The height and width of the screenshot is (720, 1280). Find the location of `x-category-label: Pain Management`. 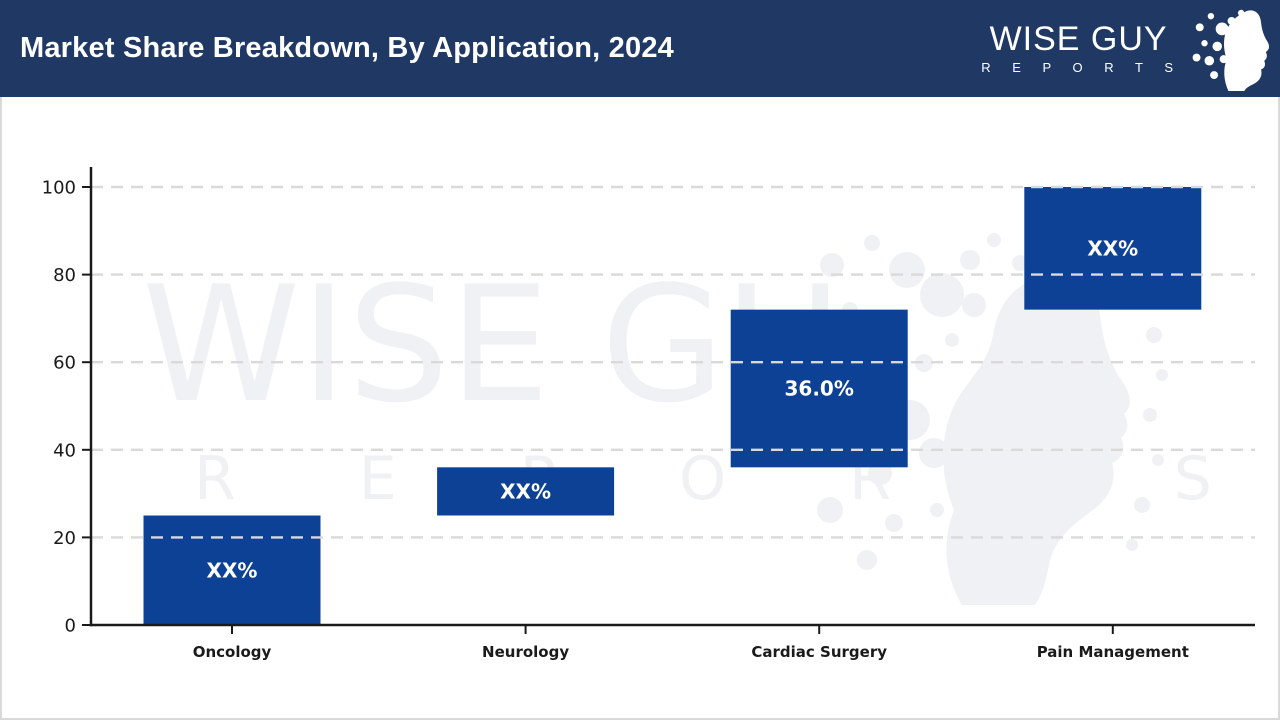

x-category-label: Pain Management is located at coordinates (1113, 652).